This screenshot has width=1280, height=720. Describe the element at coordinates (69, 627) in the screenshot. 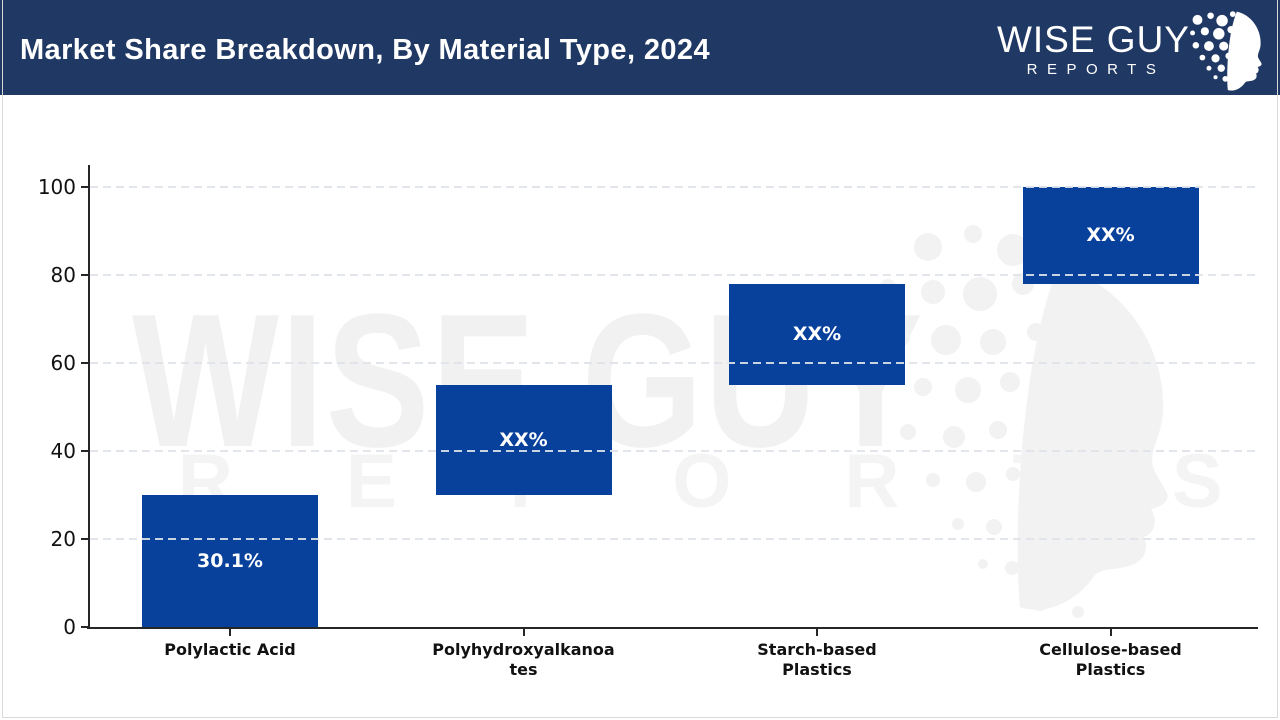

I see `y-tick-label: 0` at that location.